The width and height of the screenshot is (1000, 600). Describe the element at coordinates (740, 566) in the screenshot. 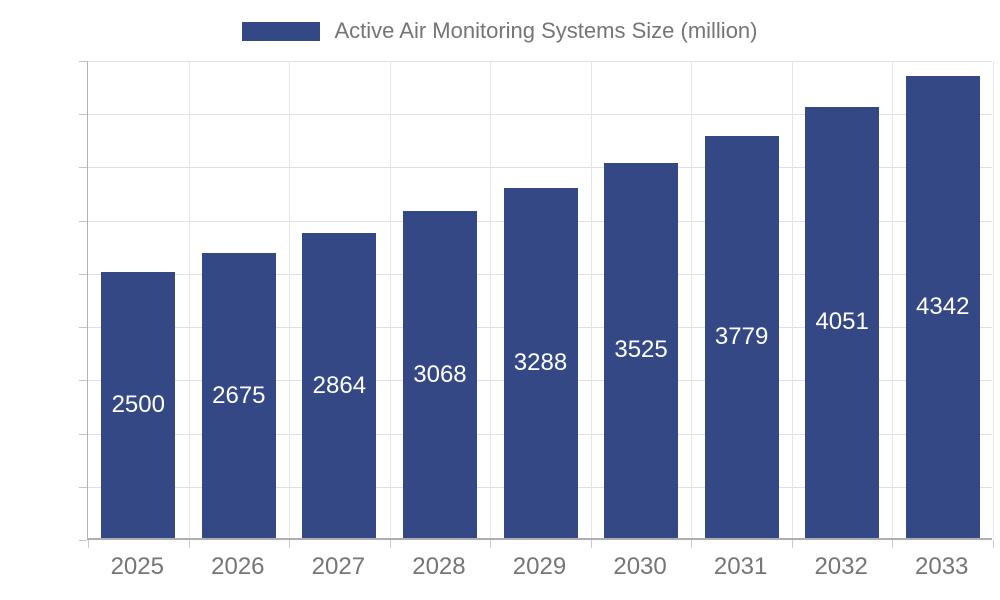

I see `x-tick-label: 2031` at that location.